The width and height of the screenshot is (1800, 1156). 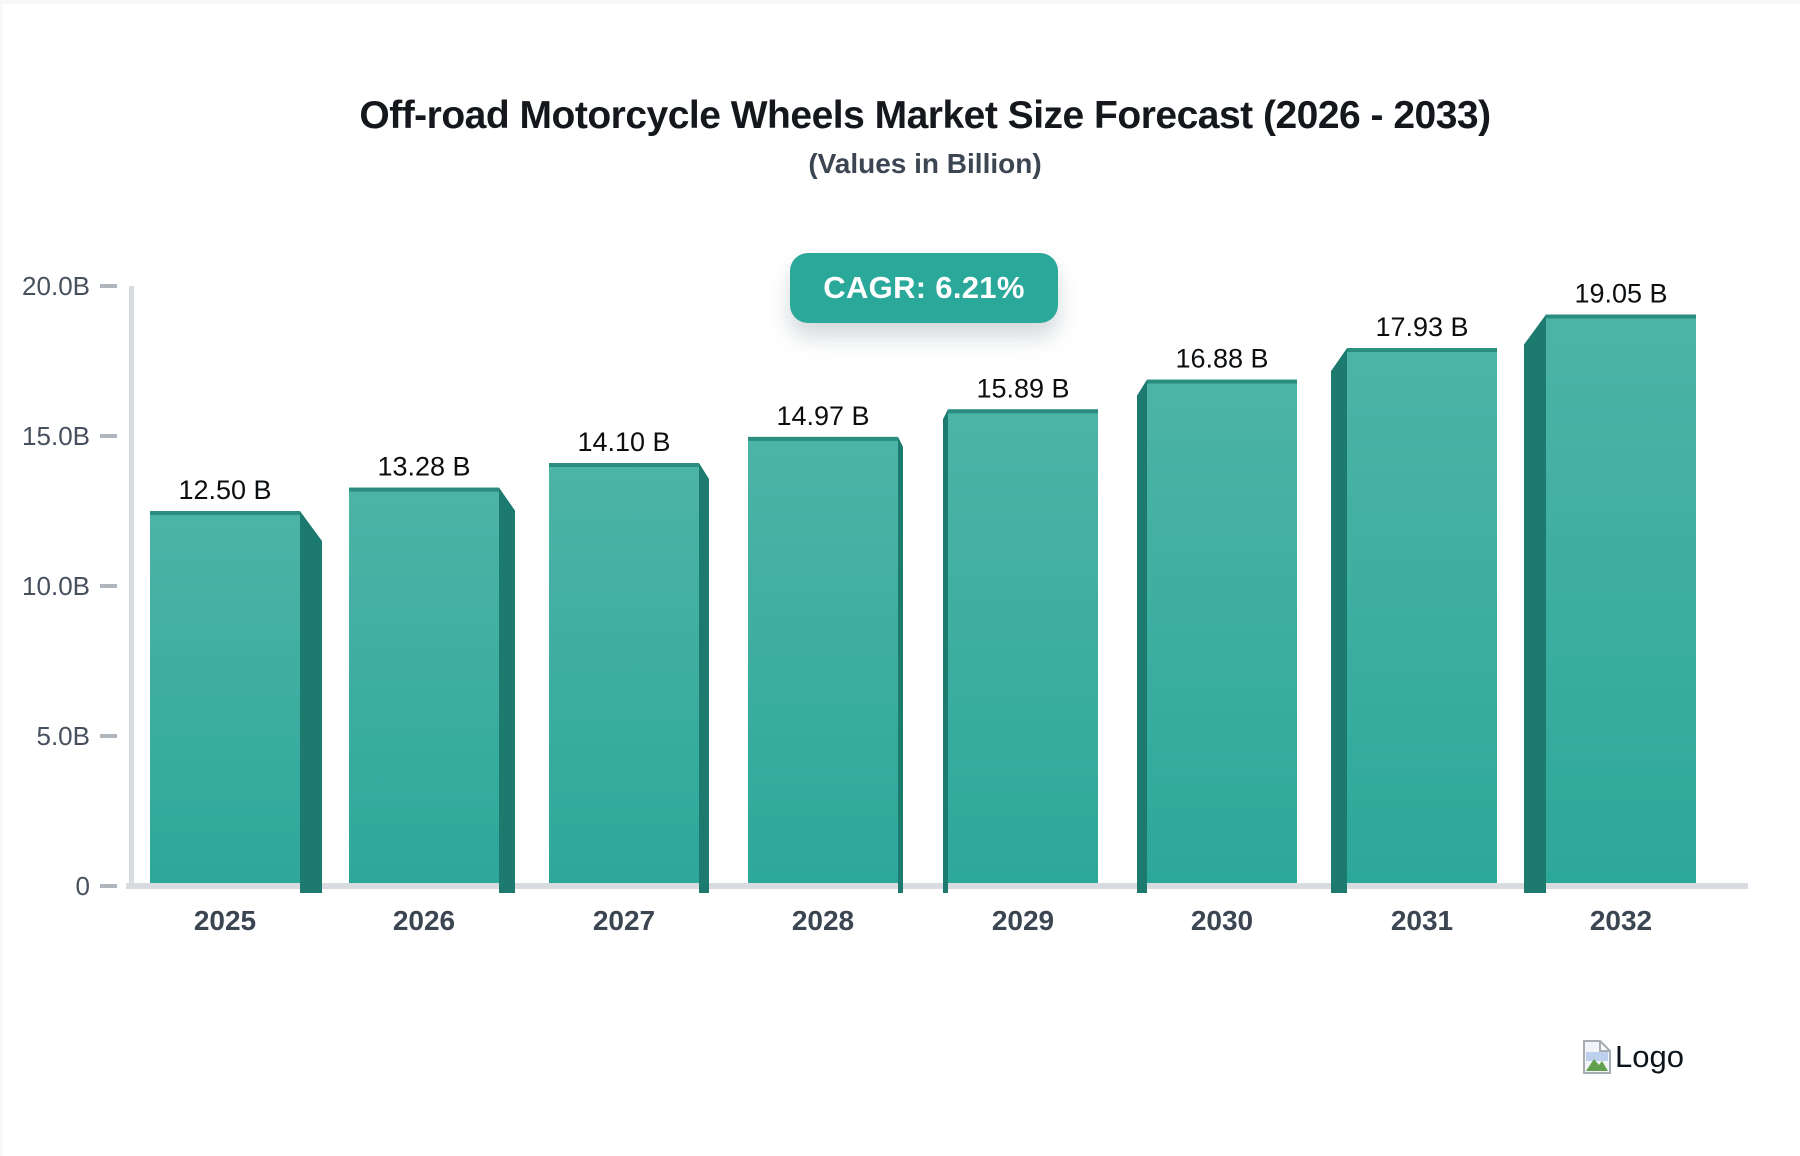 I want to click on chart-subtitle: (Values in Billion), so click(x=925, y=163).